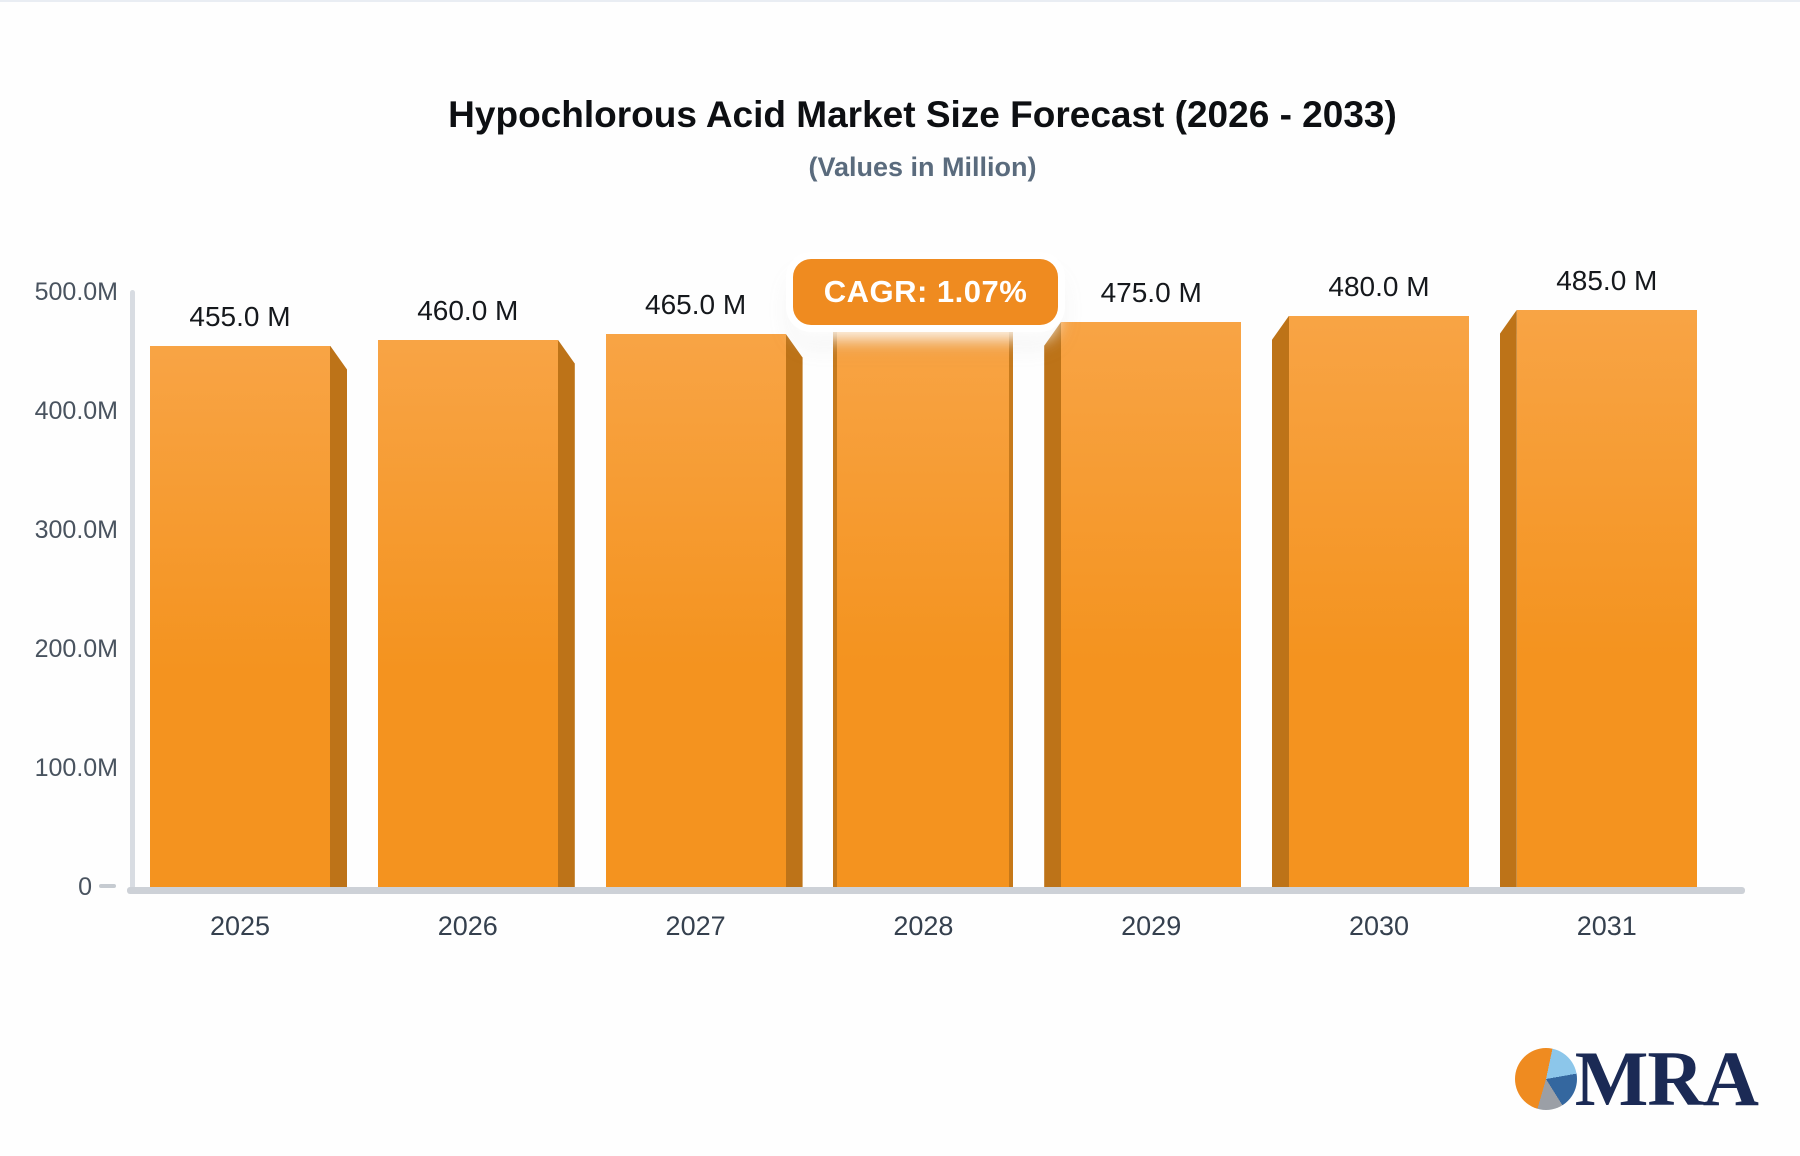 This screenshot has height=1156, width=1800. I want to click on bar-edge-left, so click(835, 607).